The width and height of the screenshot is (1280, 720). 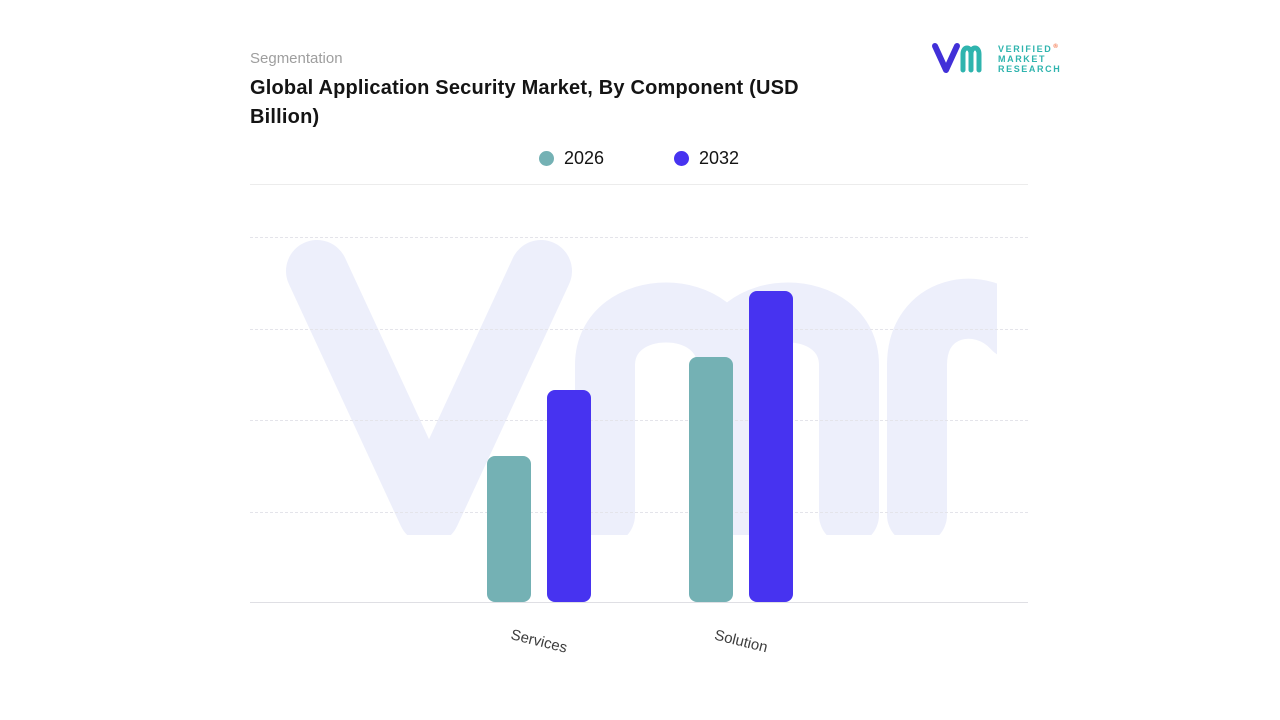 What do you see at coordinates (1022, 59) in the screenshot?
I see `logo-line-market: MARKET` at bounding box center [1022, 59].